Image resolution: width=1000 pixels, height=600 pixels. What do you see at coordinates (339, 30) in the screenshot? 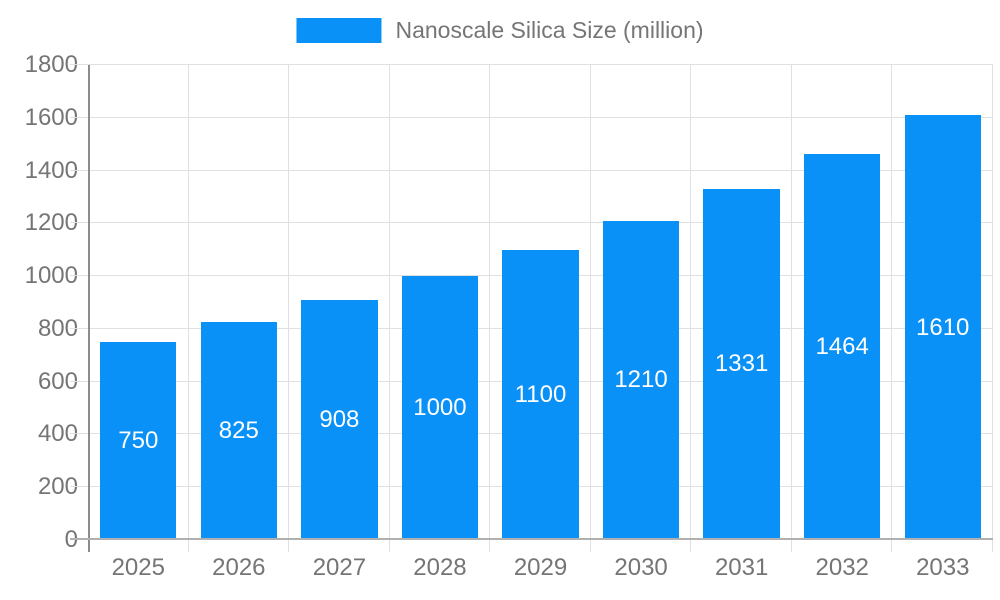
I see `legend-swatch` at bounding box center [339, 30].